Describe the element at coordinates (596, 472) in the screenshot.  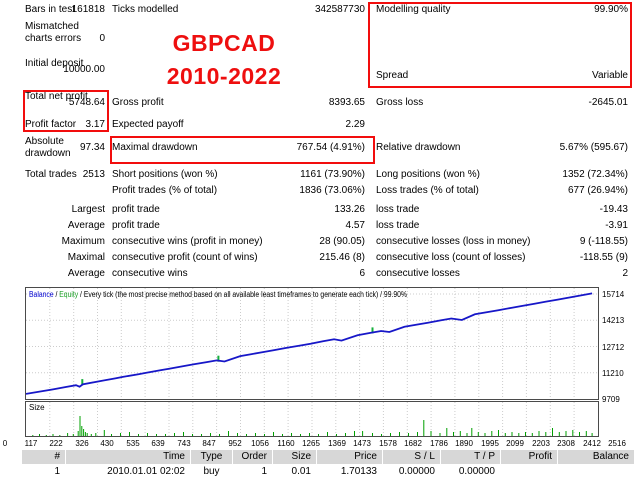
I see `trades-cell-r0-c9` at that location.